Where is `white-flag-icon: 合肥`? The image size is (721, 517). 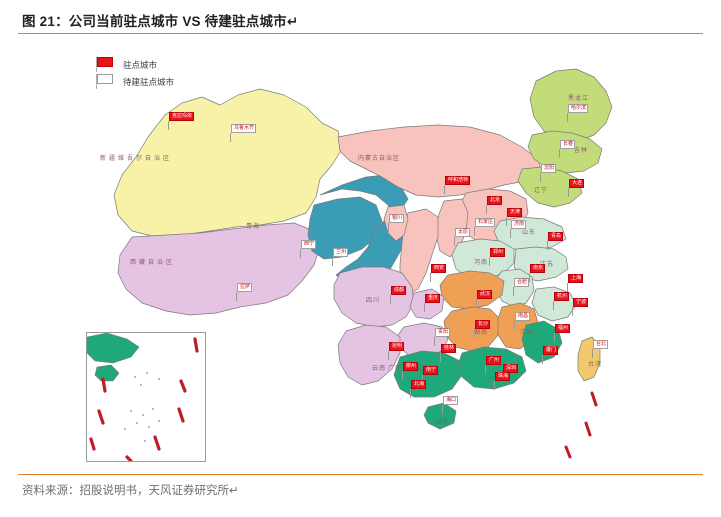 white-flag-icon: 合肥 is located at coordinates (522, 282).